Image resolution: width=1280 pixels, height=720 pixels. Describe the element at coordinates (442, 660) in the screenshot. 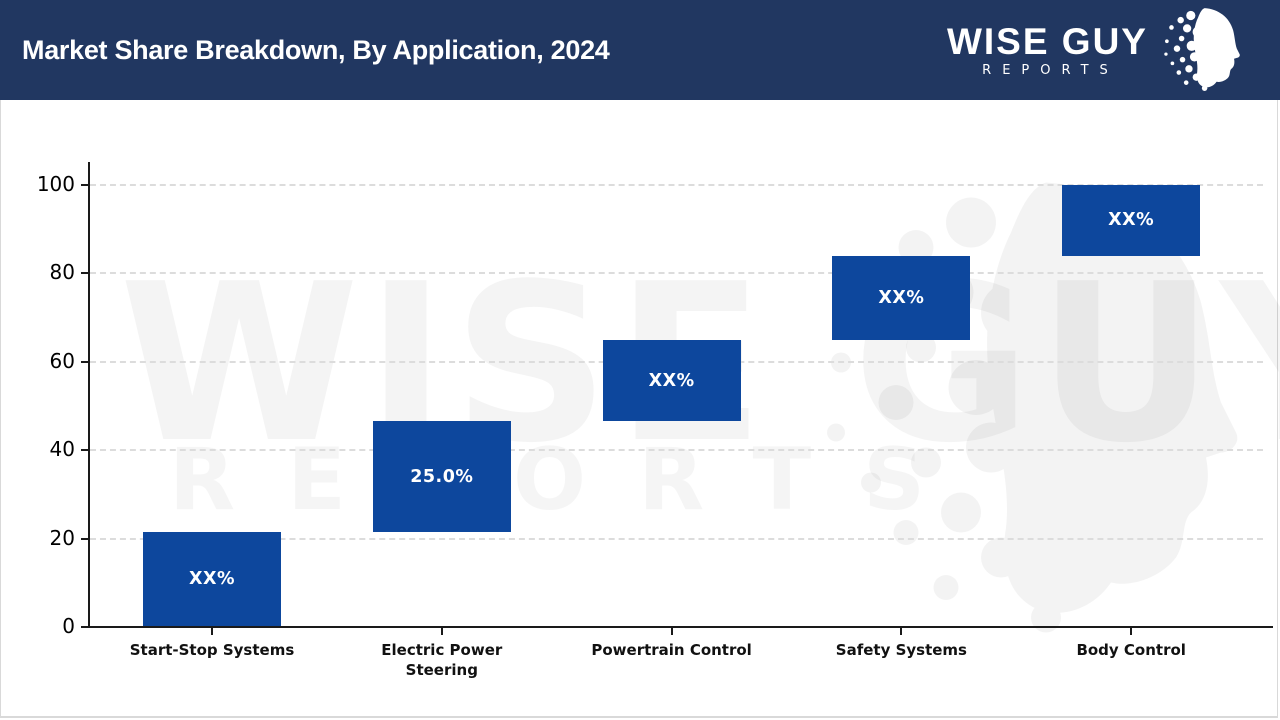

I see `x-category-label: Electric Power Steering` at that location.